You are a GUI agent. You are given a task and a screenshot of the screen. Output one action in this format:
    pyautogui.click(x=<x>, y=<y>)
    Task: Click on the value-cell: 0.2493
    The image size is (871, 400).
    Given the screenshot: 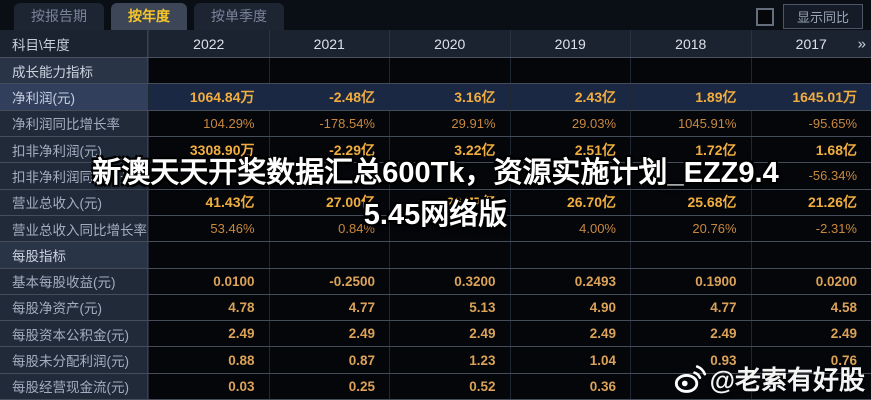 What is the action you would take?
    pyautogui.click(x=569, y=281)
    